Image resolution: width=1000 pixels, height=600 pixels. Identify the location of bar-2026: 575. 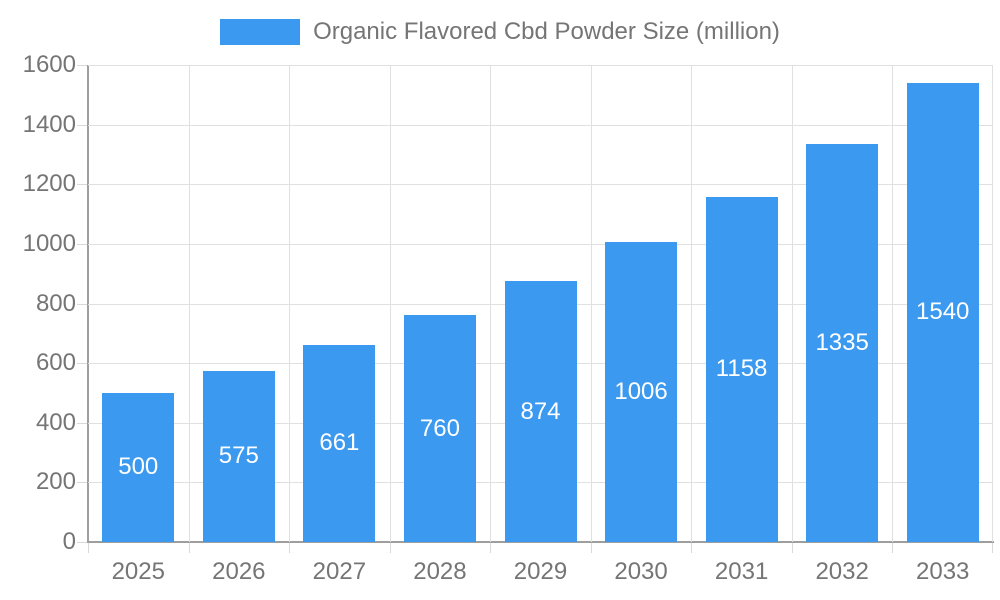
(238, 456).